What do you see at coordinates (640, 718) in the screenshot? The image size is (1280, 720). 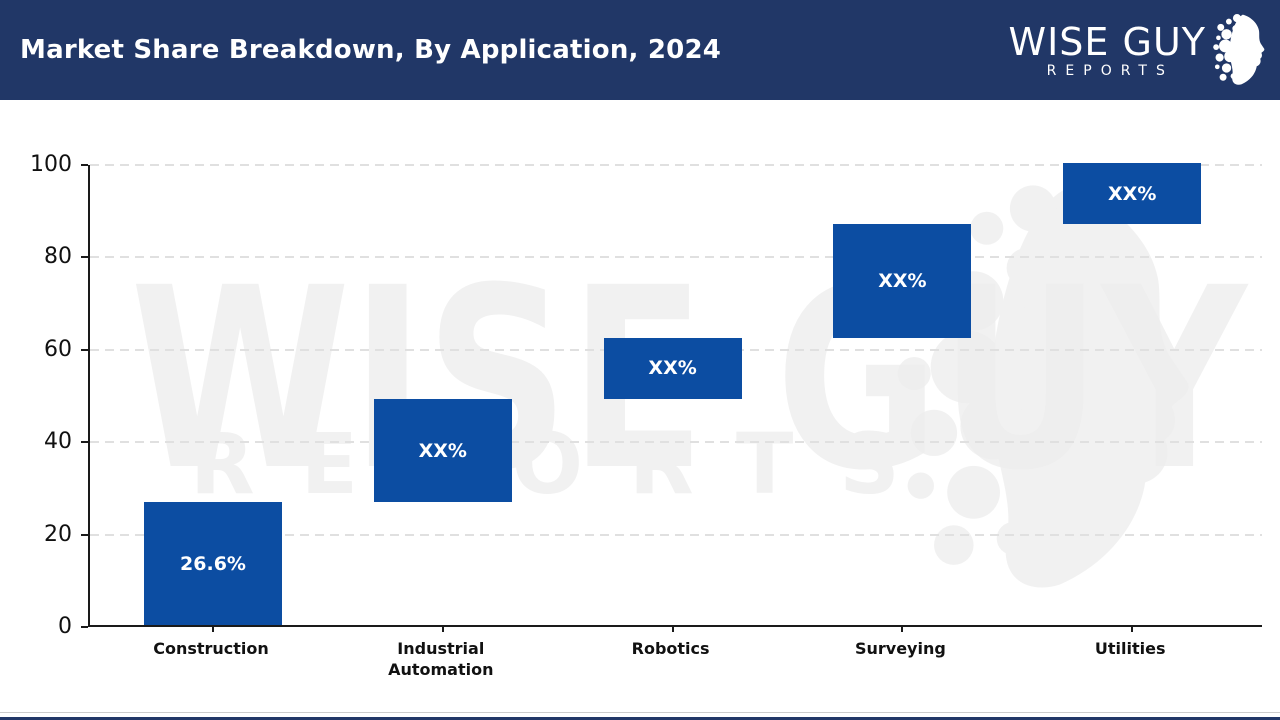 I see `footer-bar` at bounding box center [640, 718].